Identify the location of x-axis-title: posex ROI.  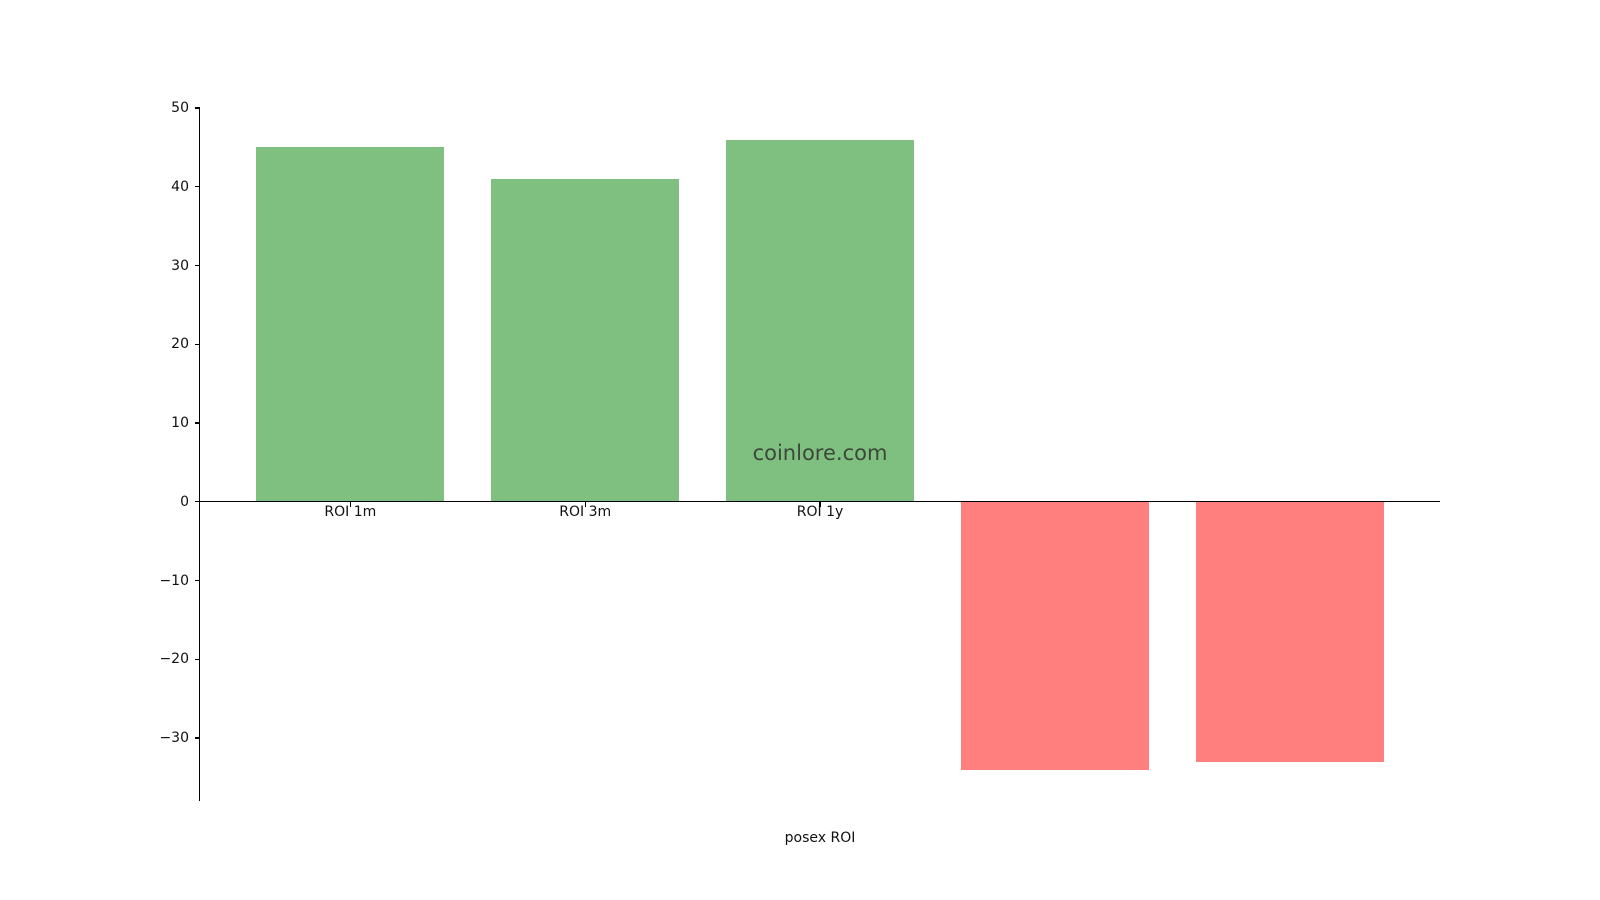
(820, 838).